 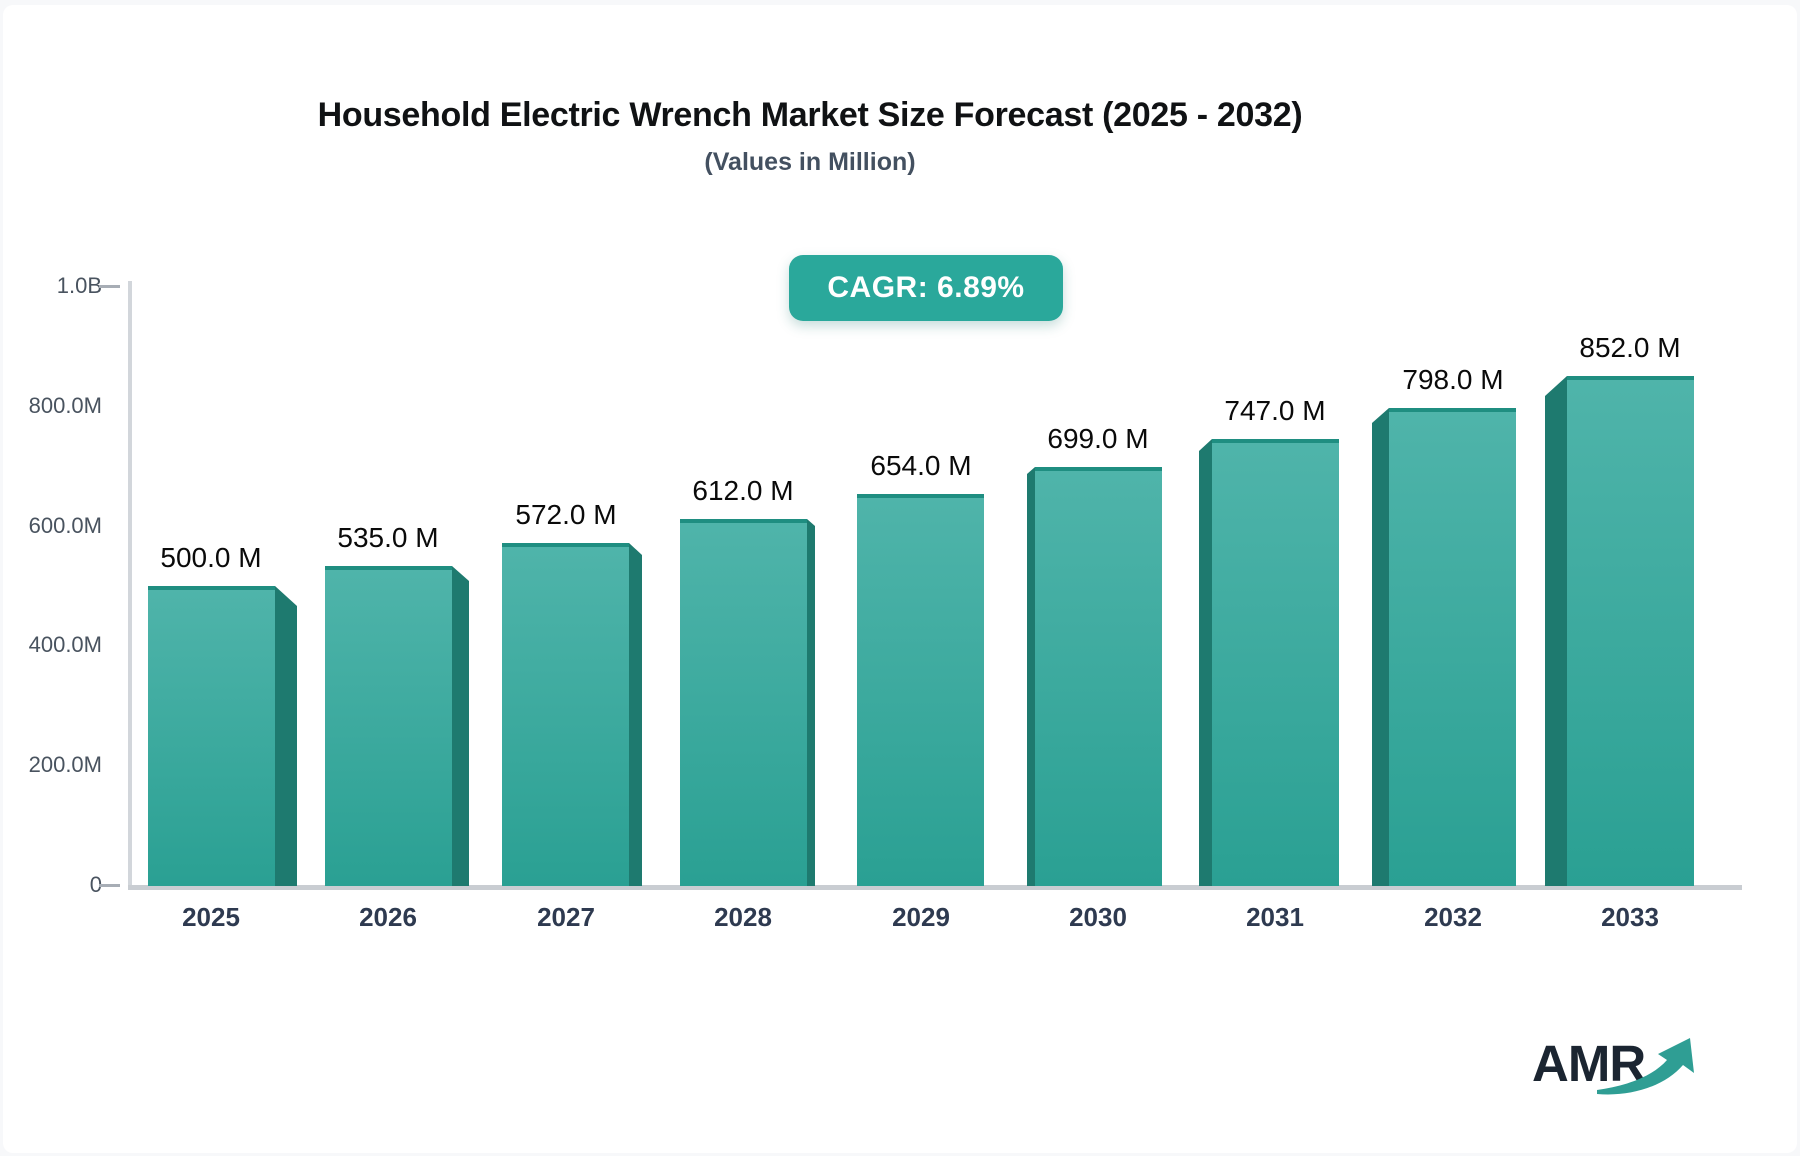 I want to click on bar-side-face-2027, so click(x=635, y=714).